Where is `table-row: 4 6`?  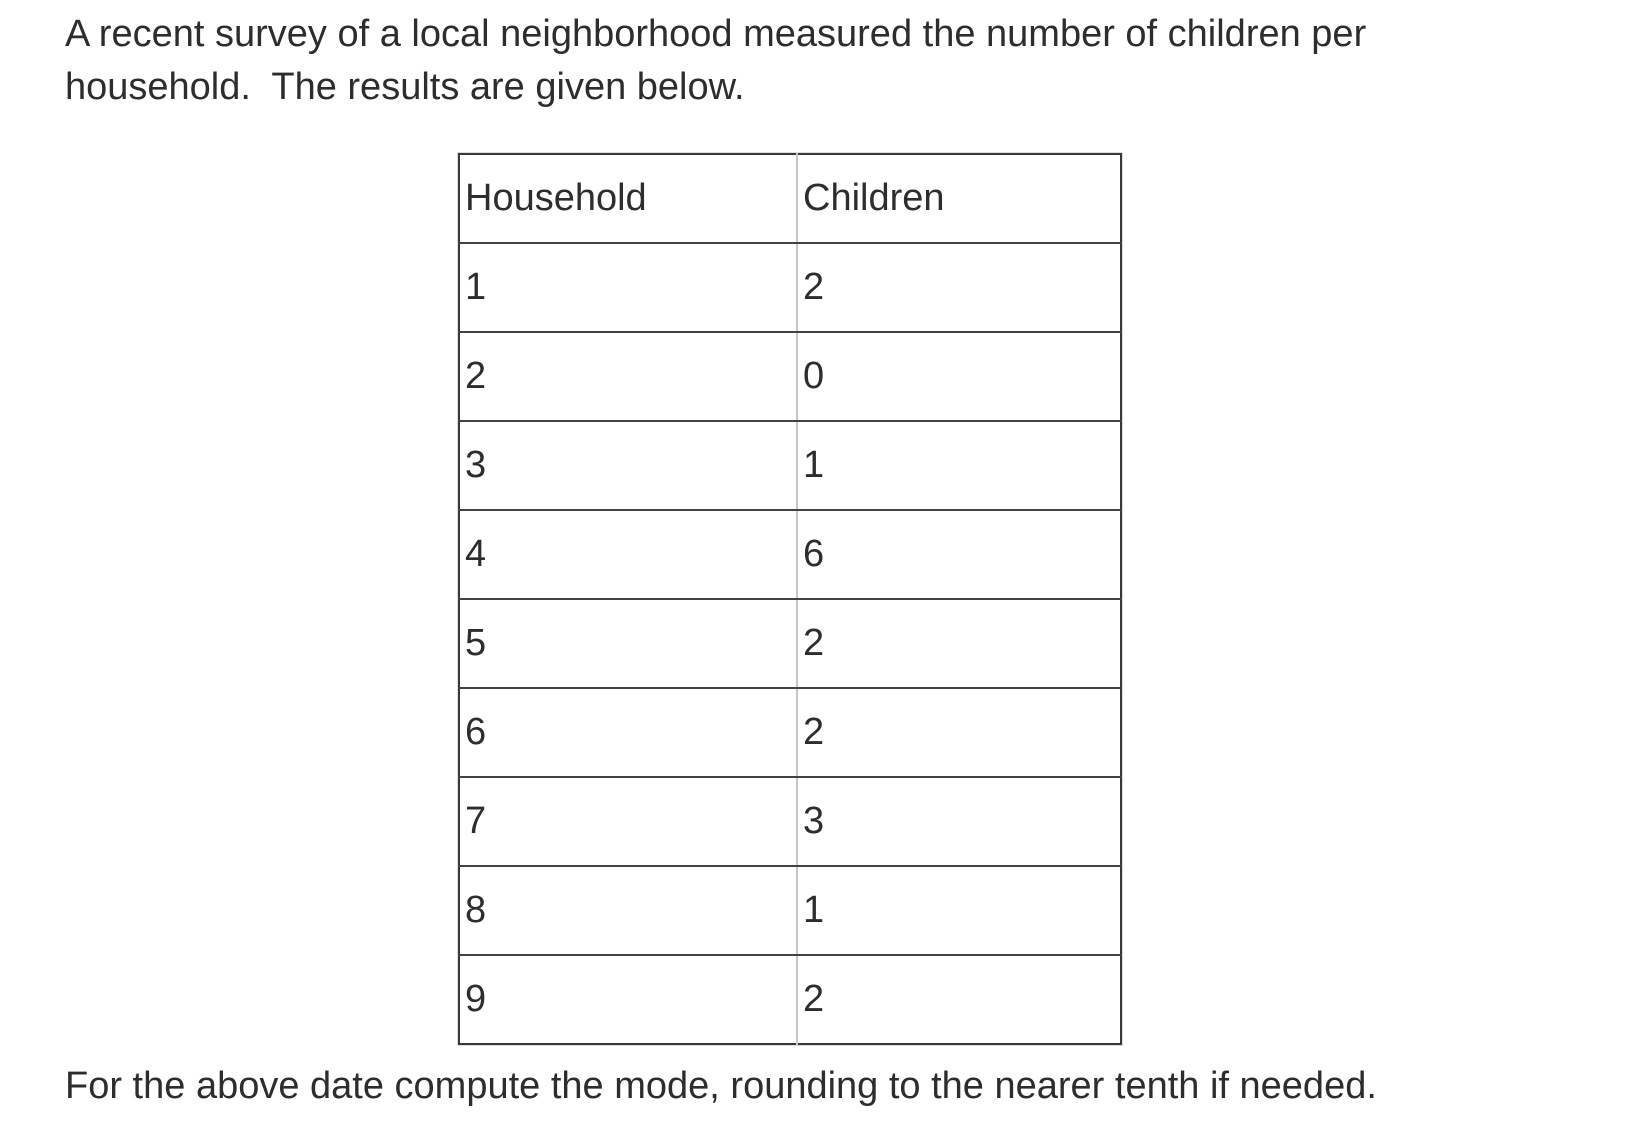
table-row: 4 6 is located at coordinates (790, 555).